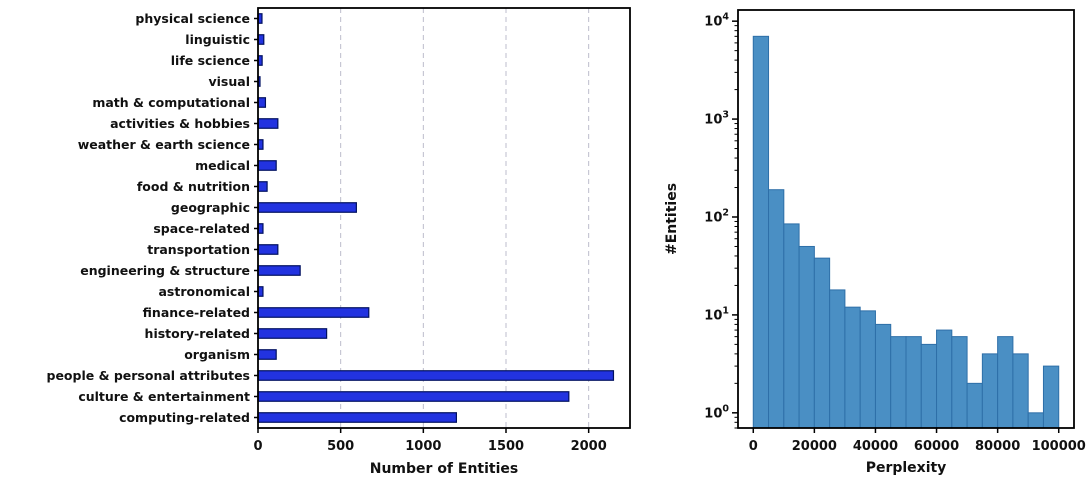  What do you see at coordinates (164, 396) in the screenshot?
I see `category-label: culture & entertainment` at bounding box center [164, 396].